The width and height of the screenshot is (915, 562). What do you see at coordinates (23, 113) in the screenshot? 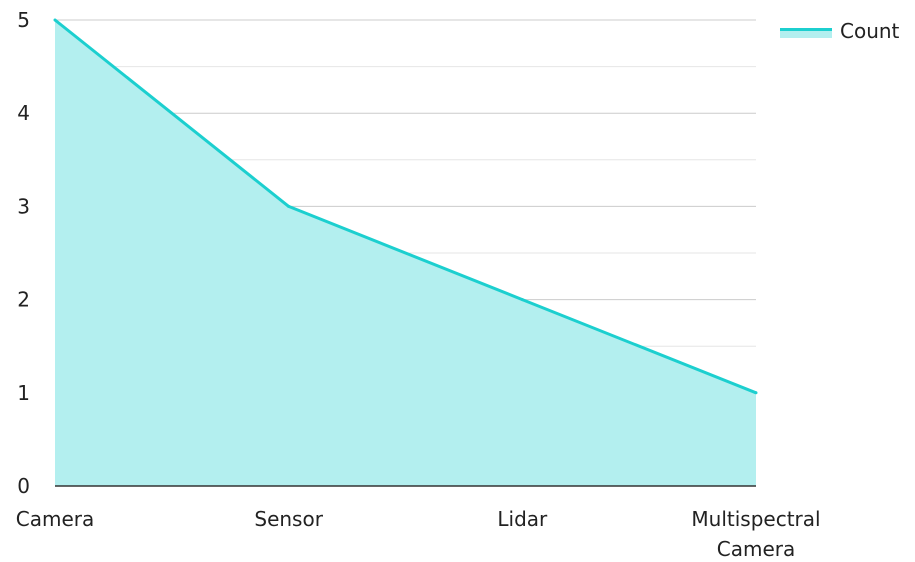
I see `y-tick-label: 4` at bounding box center [23, 113].